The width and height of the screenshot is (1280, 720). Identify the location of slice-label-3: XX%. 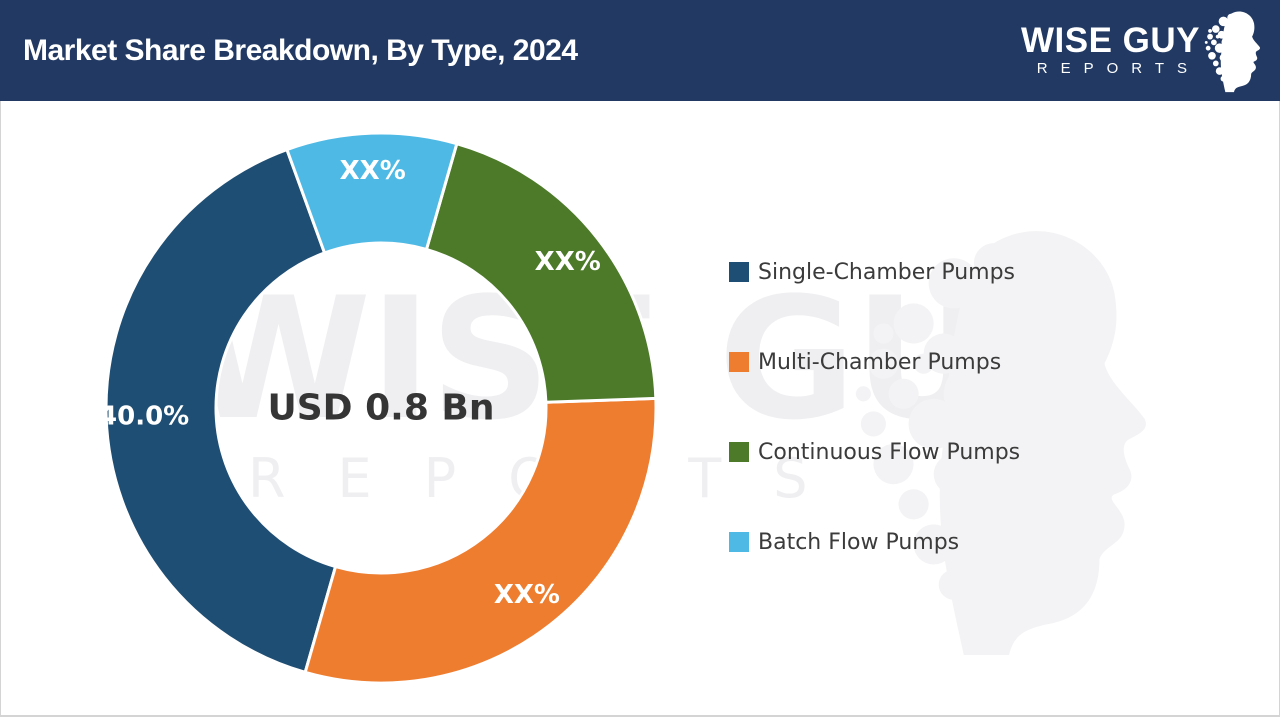
(568, 262).